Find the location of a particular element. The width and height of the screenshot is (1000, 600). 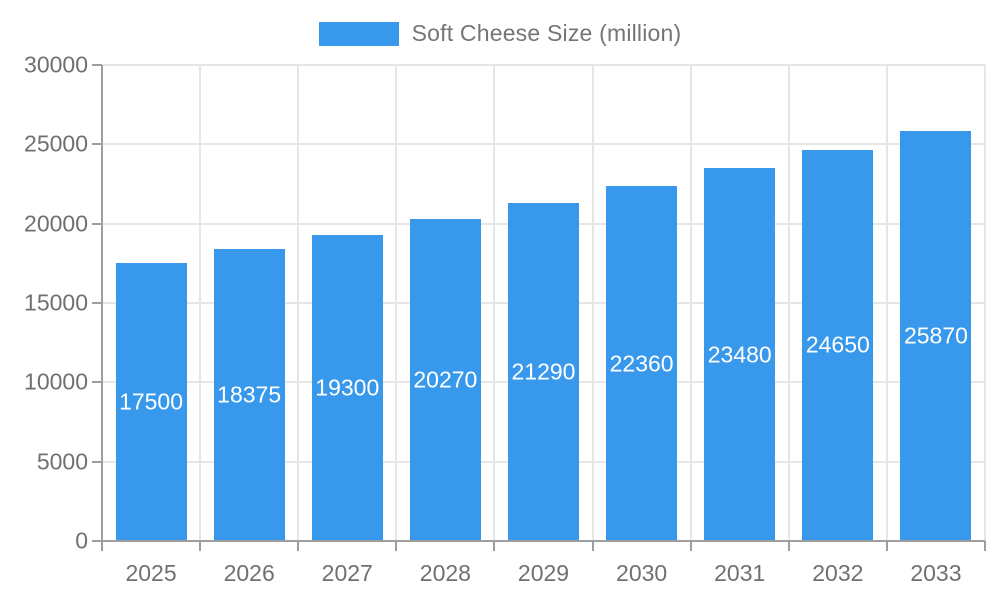

y-axis-tick-label: 25000 is located at coordinates (56, 143).